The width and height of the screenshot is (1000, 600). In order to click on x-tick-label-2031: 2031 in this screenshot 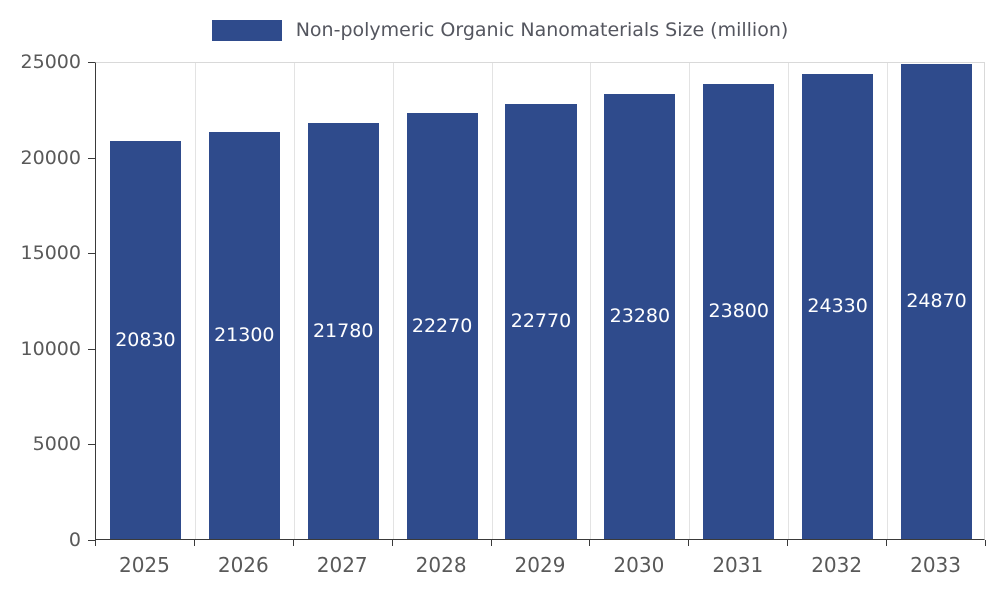, I will do `click(738, 565)`.